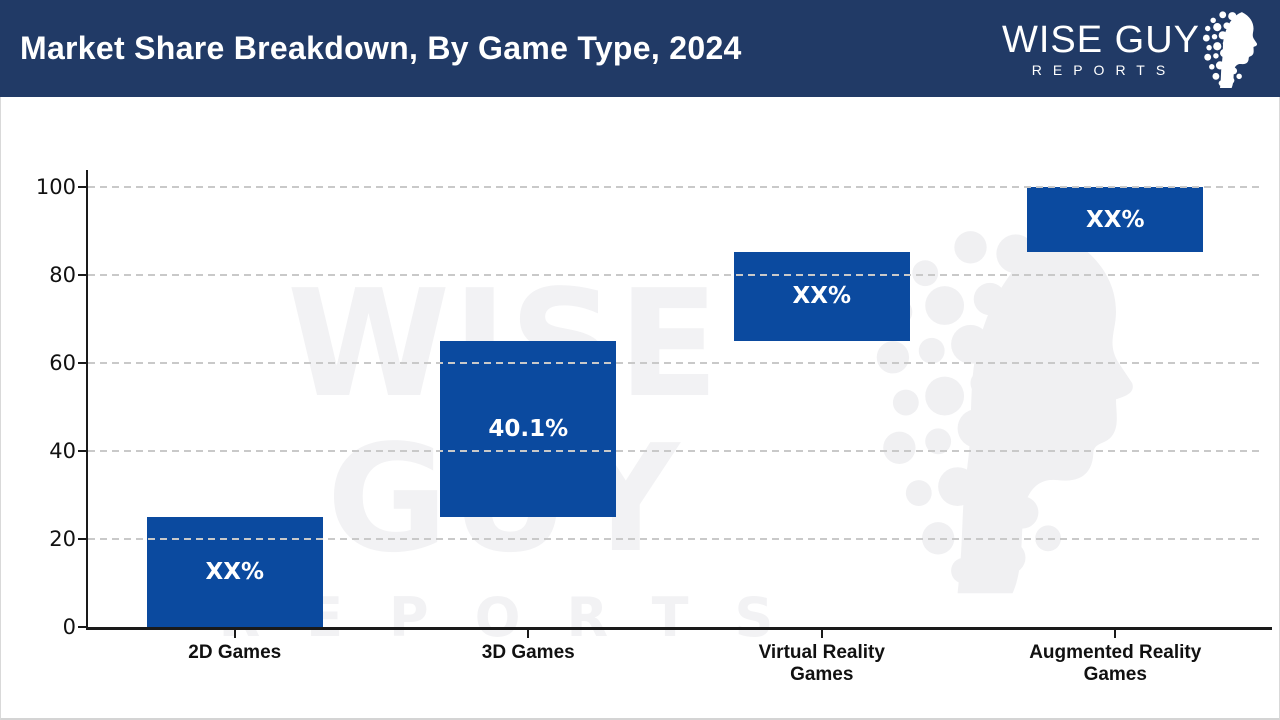 The image size is (1280, 720). Describe the element at coordinates (235, 652) in the screenshot. I see `x-category-label: 2D Games` at that location.